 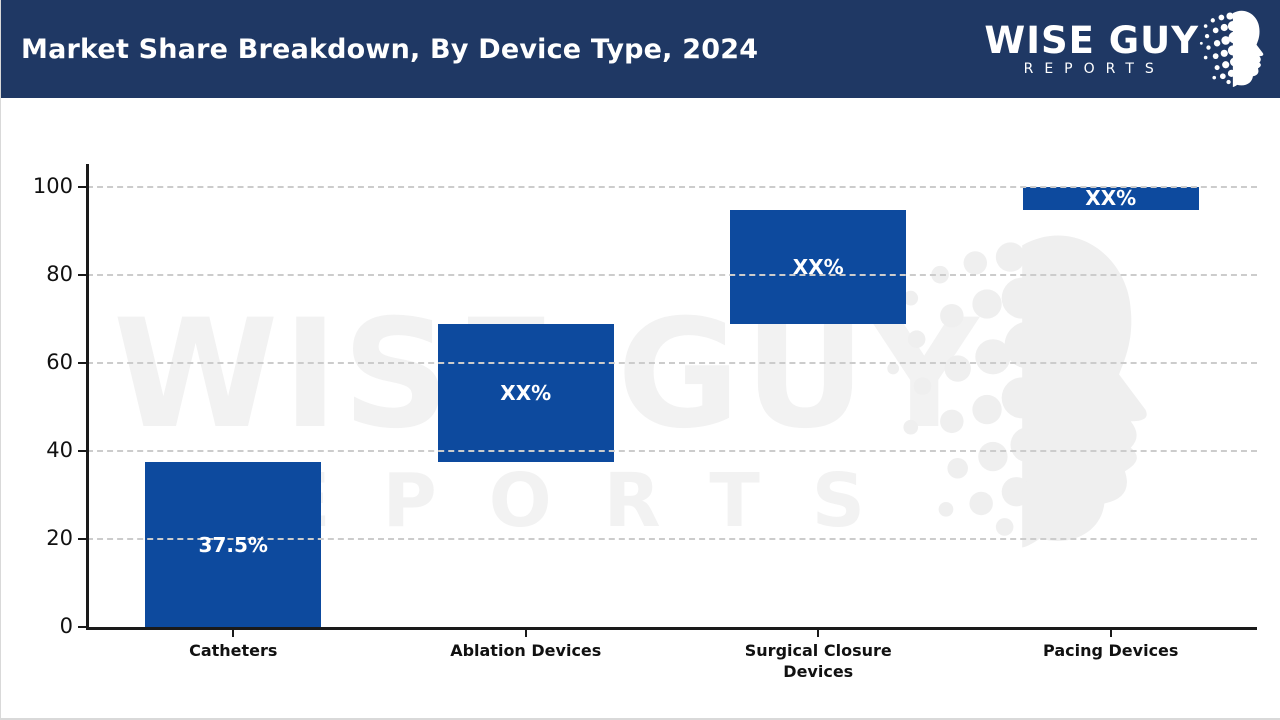 What do you see at coordinates (59, 450) in the screenshot?
I see `y-tick-label: 40` at bounding box center [59, 450].